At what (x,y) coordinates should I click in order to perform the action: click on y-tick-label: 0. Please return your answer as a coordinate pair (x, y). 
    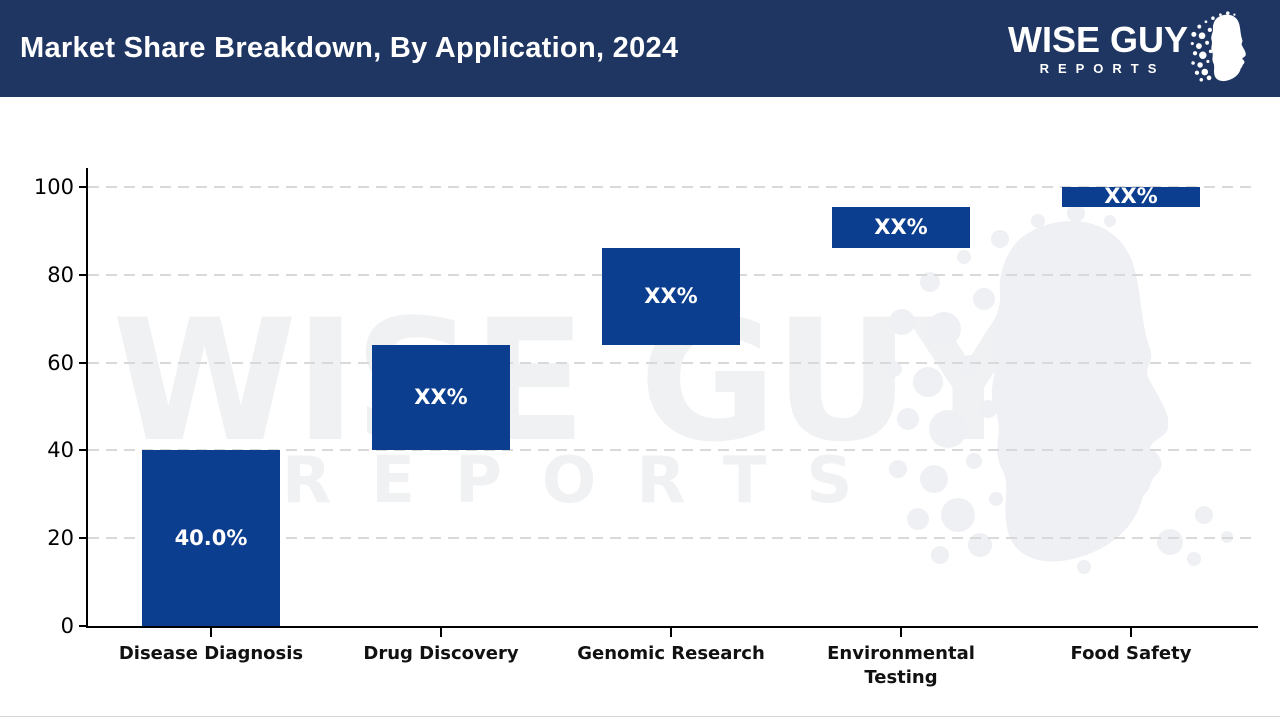
    Looking at the image, I should click on (67, 626).